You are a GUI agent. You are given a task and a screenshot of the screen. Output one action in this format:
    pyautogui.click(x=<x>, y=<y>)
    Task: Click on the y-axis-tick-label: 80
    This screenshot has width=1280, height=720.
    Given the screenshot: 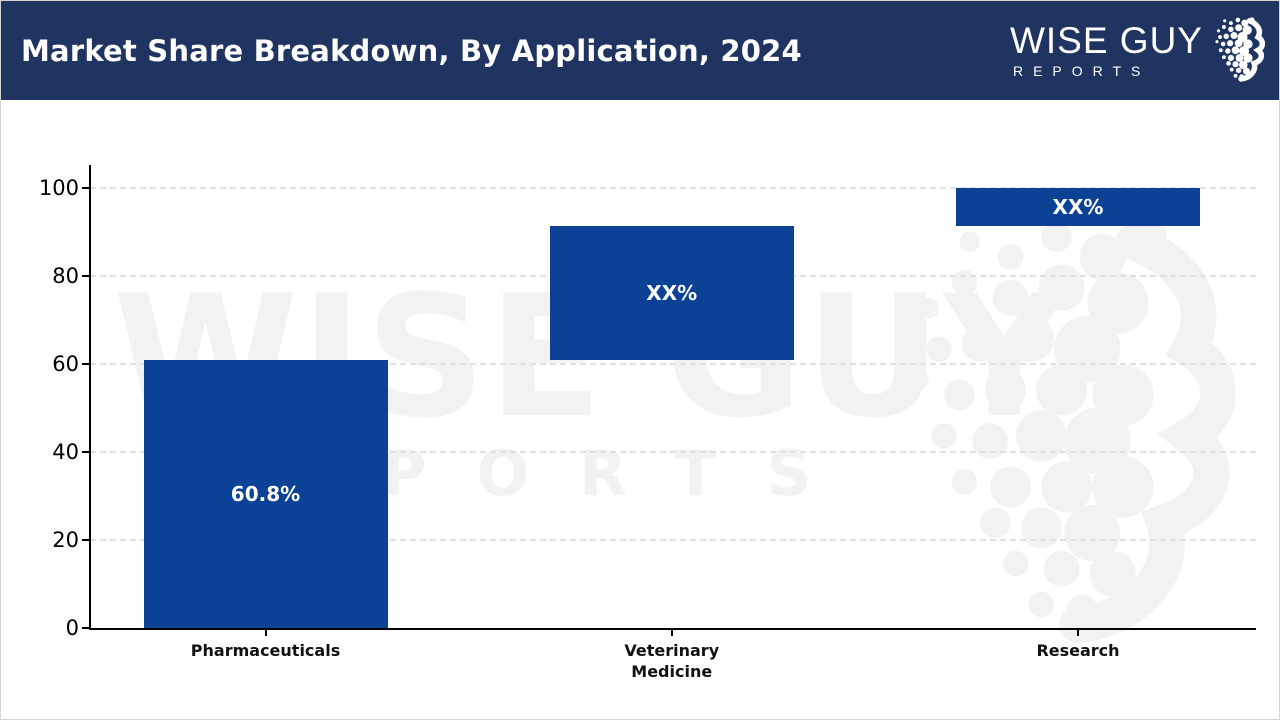 What is the action you would take?
    pyautogui.click(x=65, y=275)
    